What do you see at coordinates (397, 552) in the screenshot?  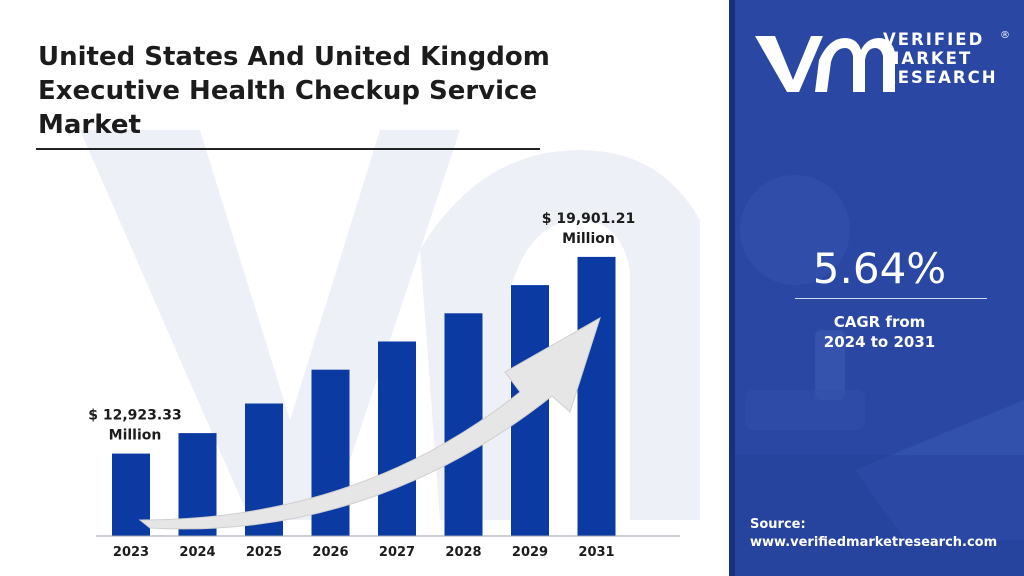 I see `x-tick-label-2027: 2027` at bounding box center [397, 552].